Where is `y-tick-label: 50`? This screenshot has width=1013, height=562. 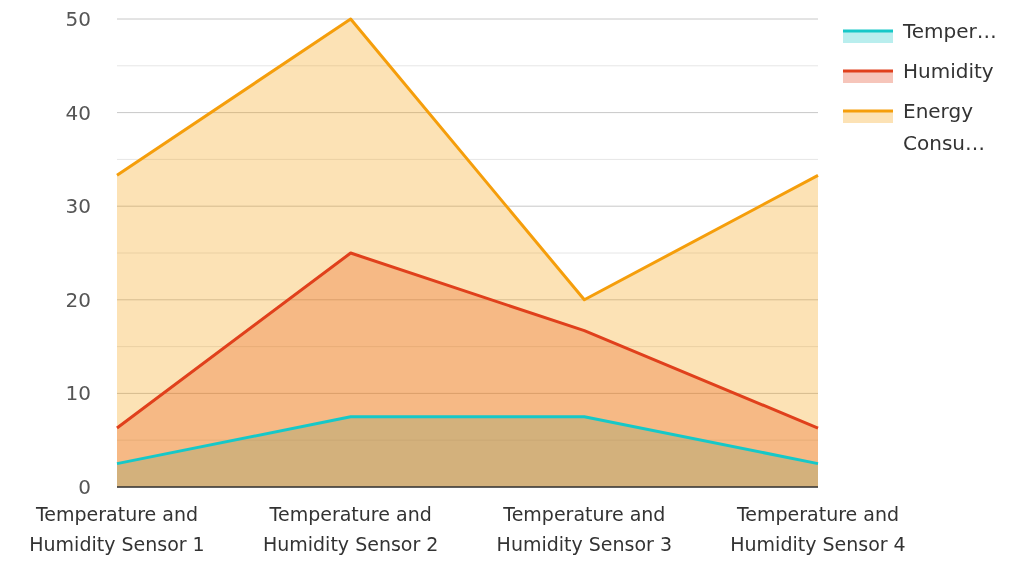
y-tick-label: 50 is located at coordinates (78, 18).